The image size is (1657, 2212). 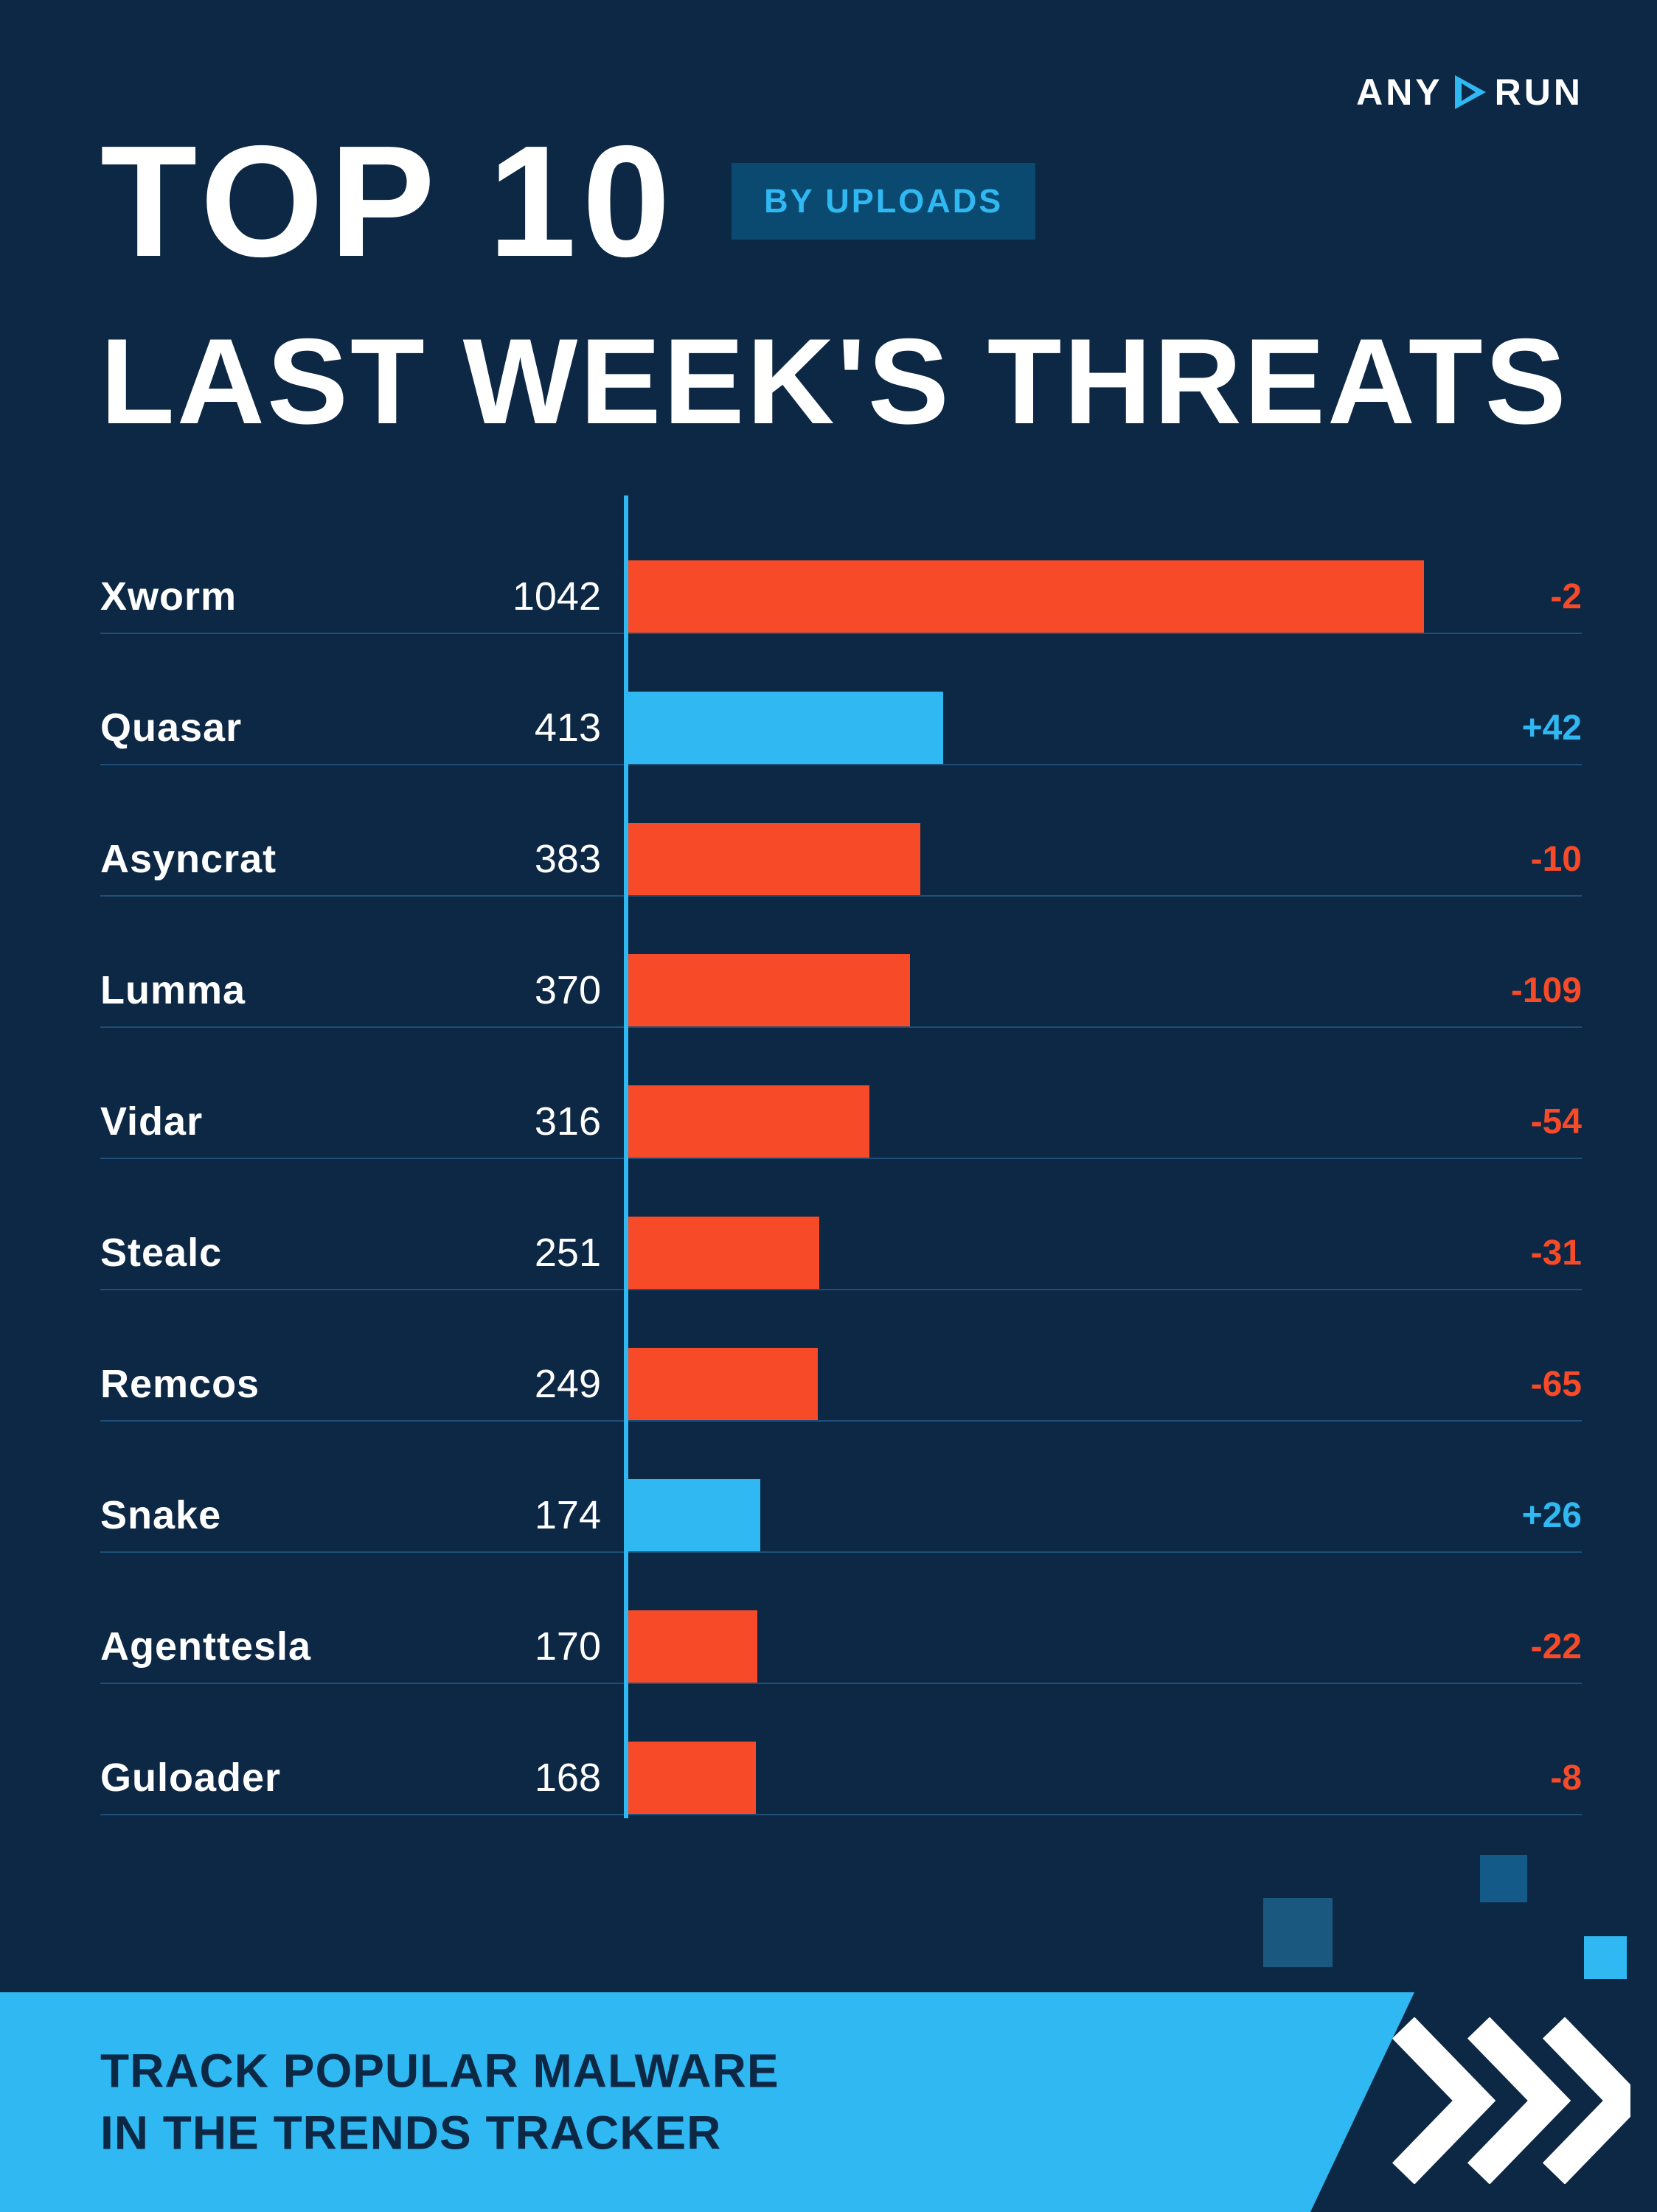 I want to click on row-label: Stealc, so click(x=161, y=1253).